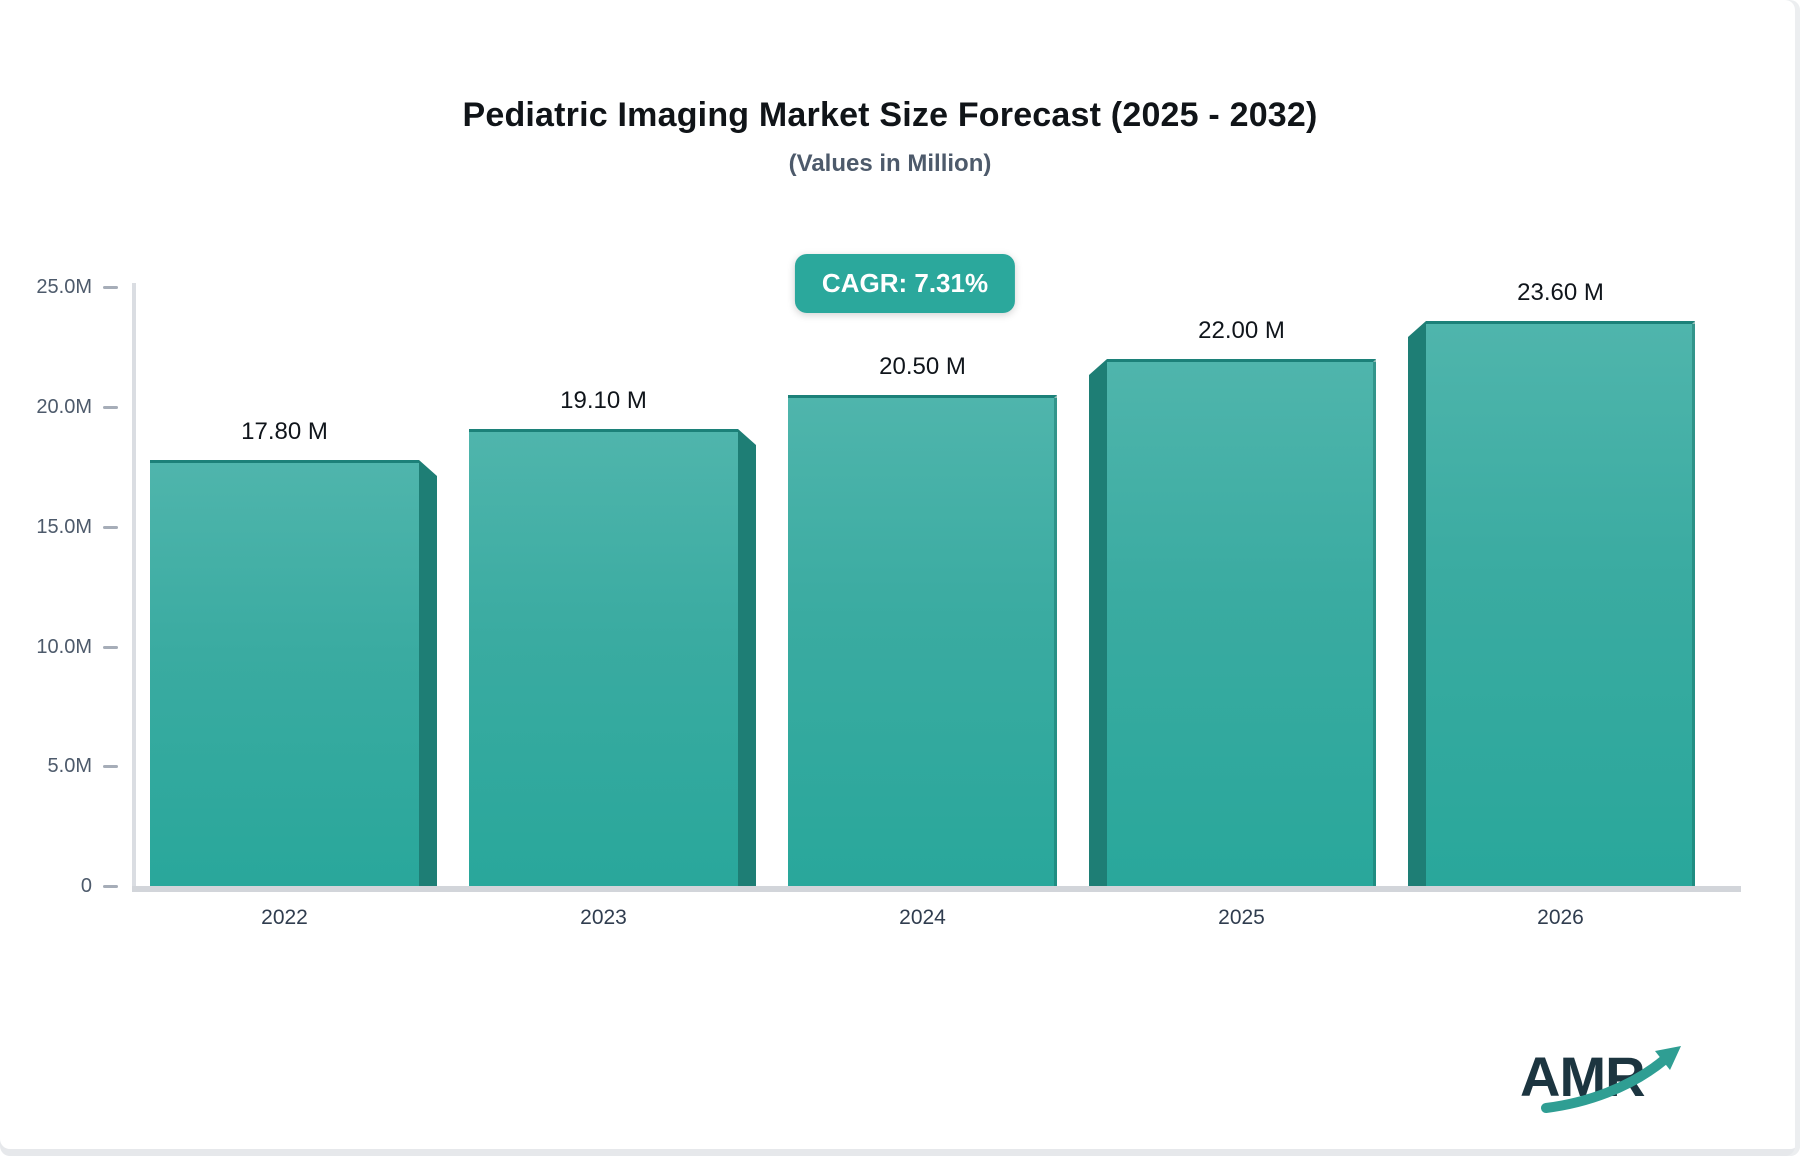 This screenshot has width=1800, height=1156. What do you see at coordinates (1560, 292) in the screenshot?
I see `bar-value-label: 23.60 M` at bounding box center [1560, 292].